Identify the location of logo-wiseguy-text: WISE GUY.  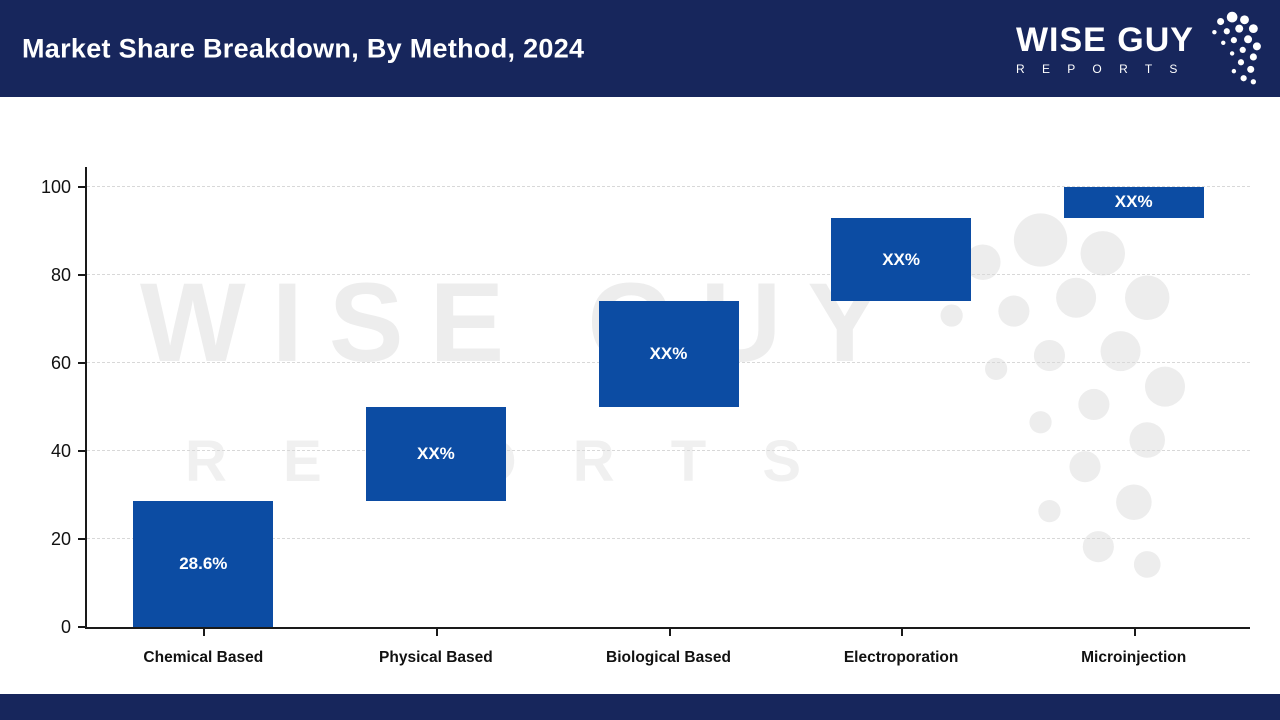
(1104, 40).